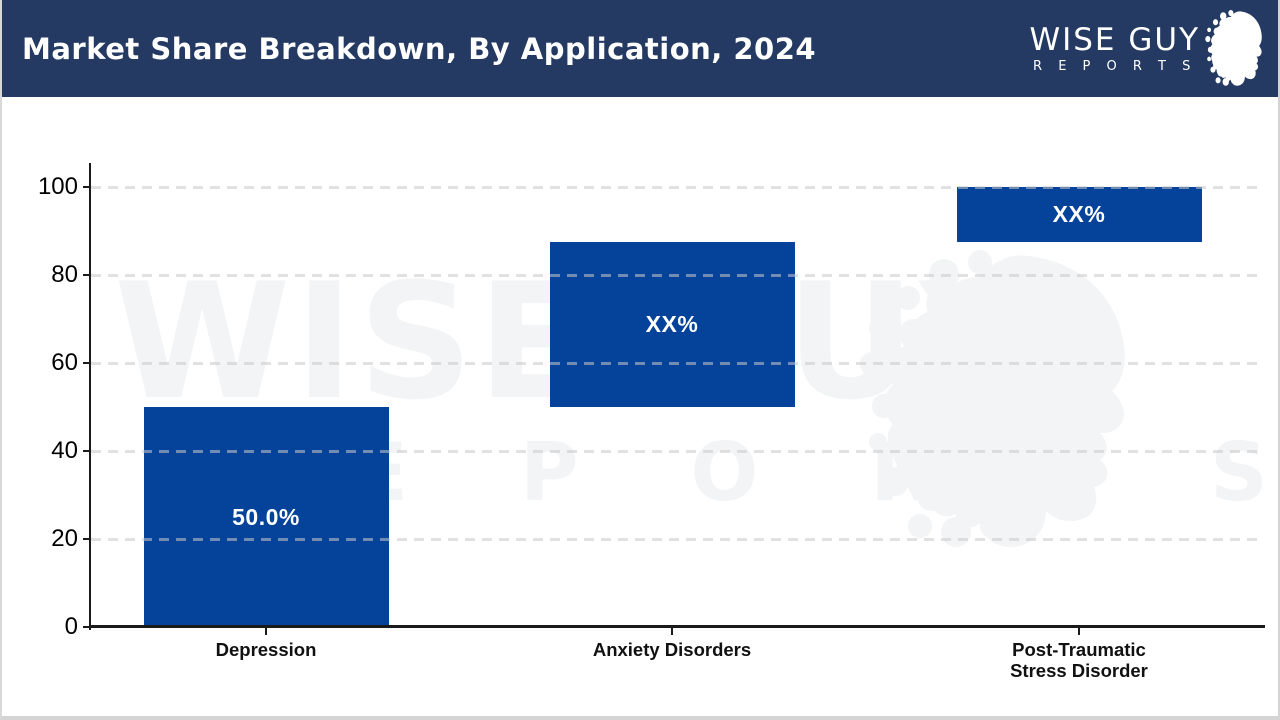 The height and width of the screenshot is (720, 1280). What do you see at coordinates (64, 362) in the screenshot?
I see `y-tick-label: 60` at bounding box center [64, 362].